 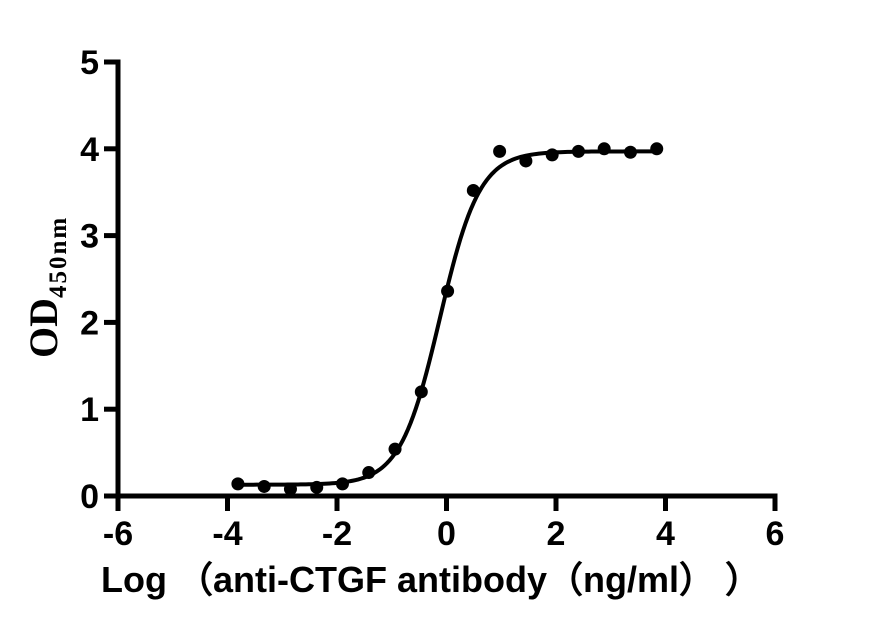 What do you see at coordinates (337, 534) in the screenshot?
I see `x-tick-label: -2` at bounding box center [337, 534].